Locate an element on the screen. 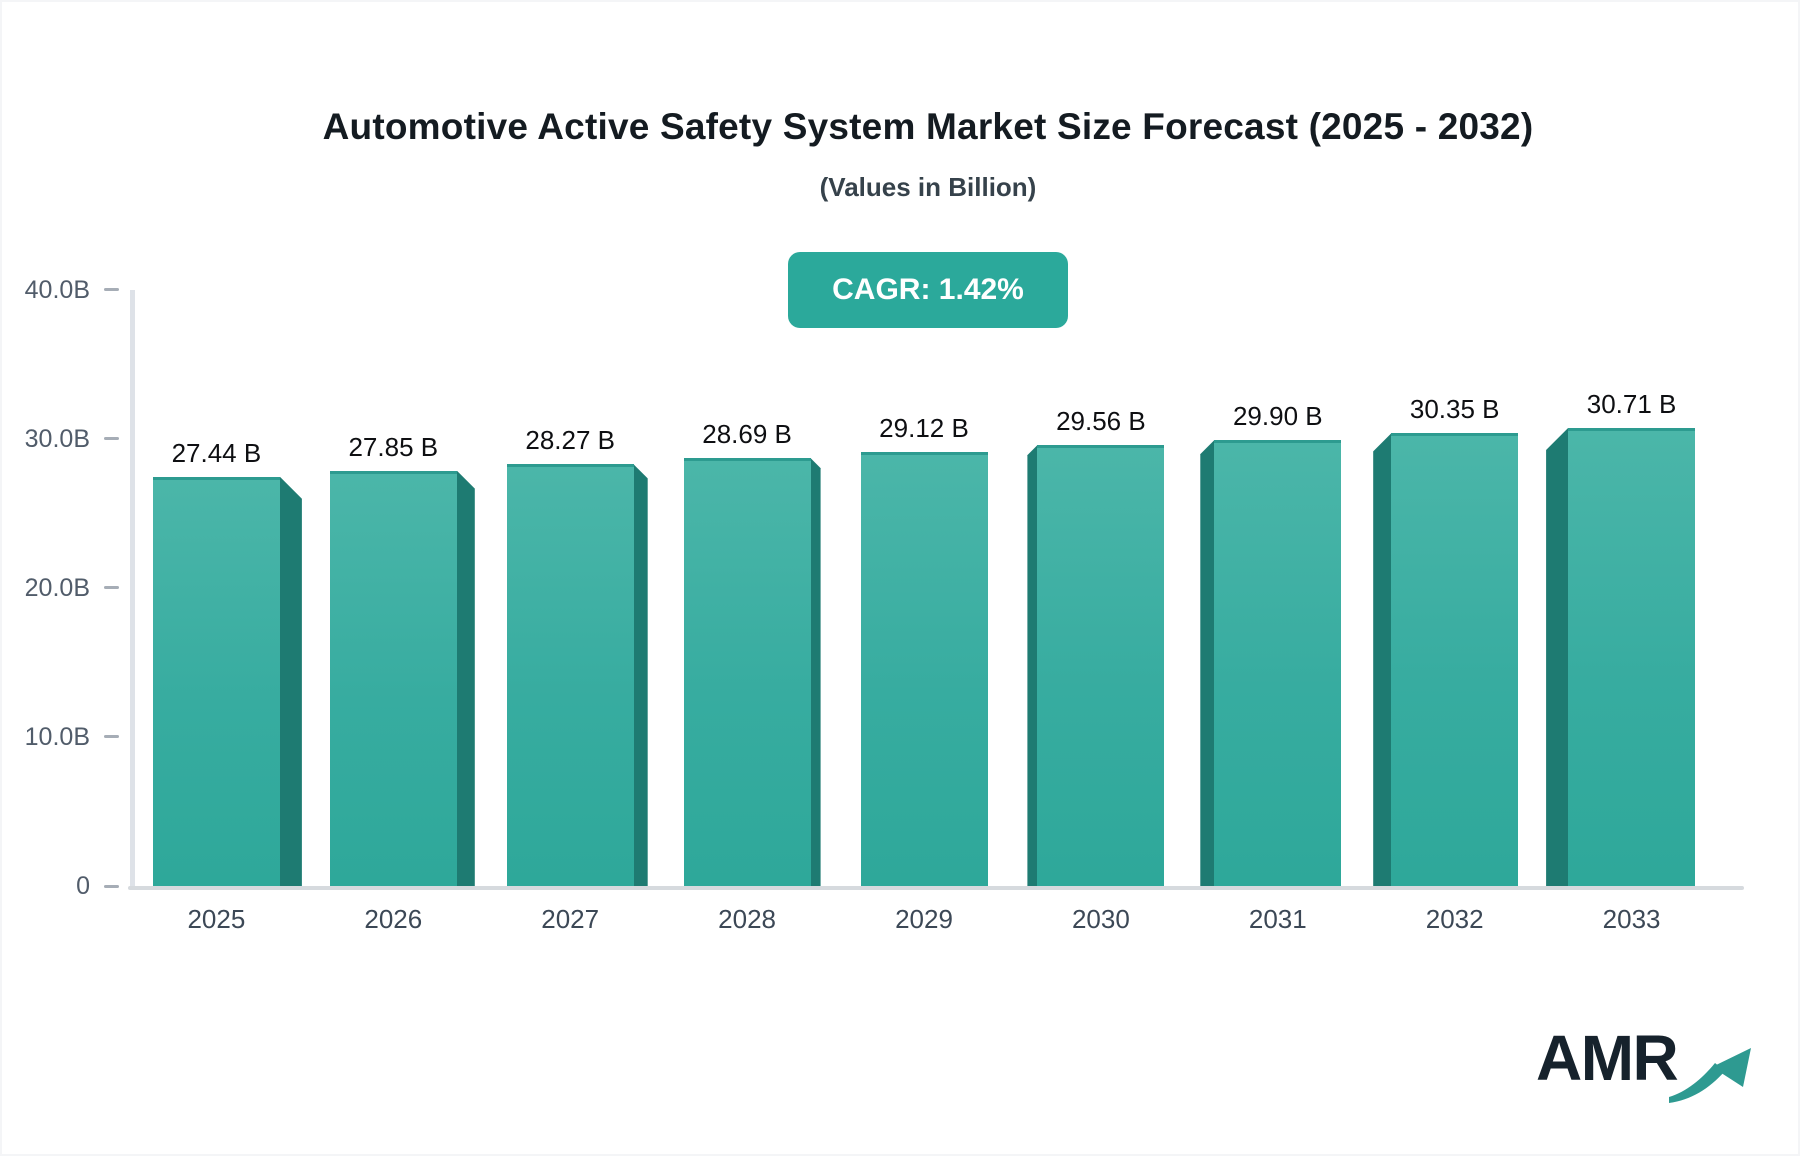 The image size is (1800, 1156). amr-logo-text: AMR is located at coordinates (1607, 1058).